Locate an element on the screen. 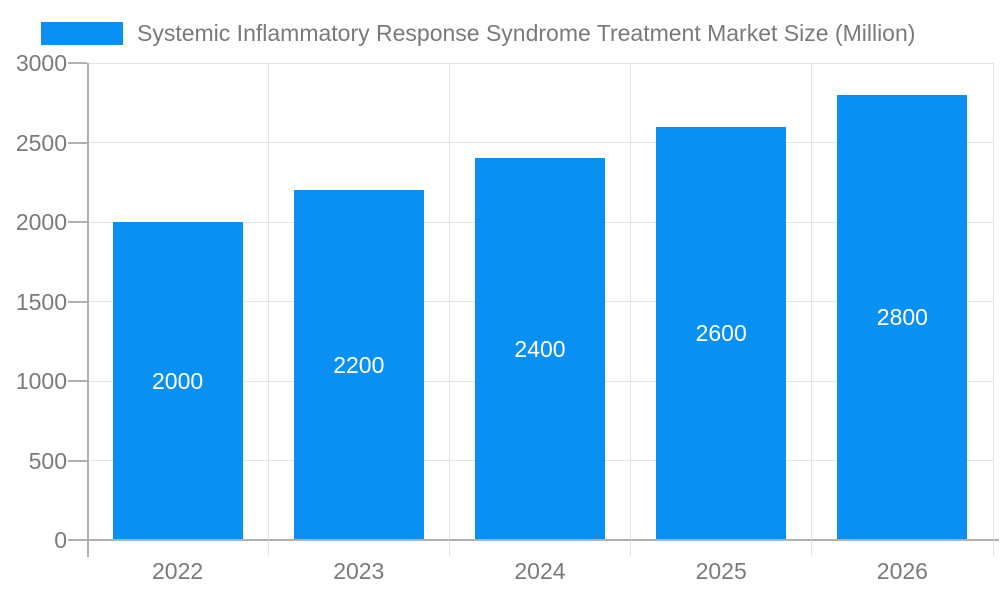 This screenshot has height=600, width=1000. bar-2022: 2000 is located at coordinates (177, 381).